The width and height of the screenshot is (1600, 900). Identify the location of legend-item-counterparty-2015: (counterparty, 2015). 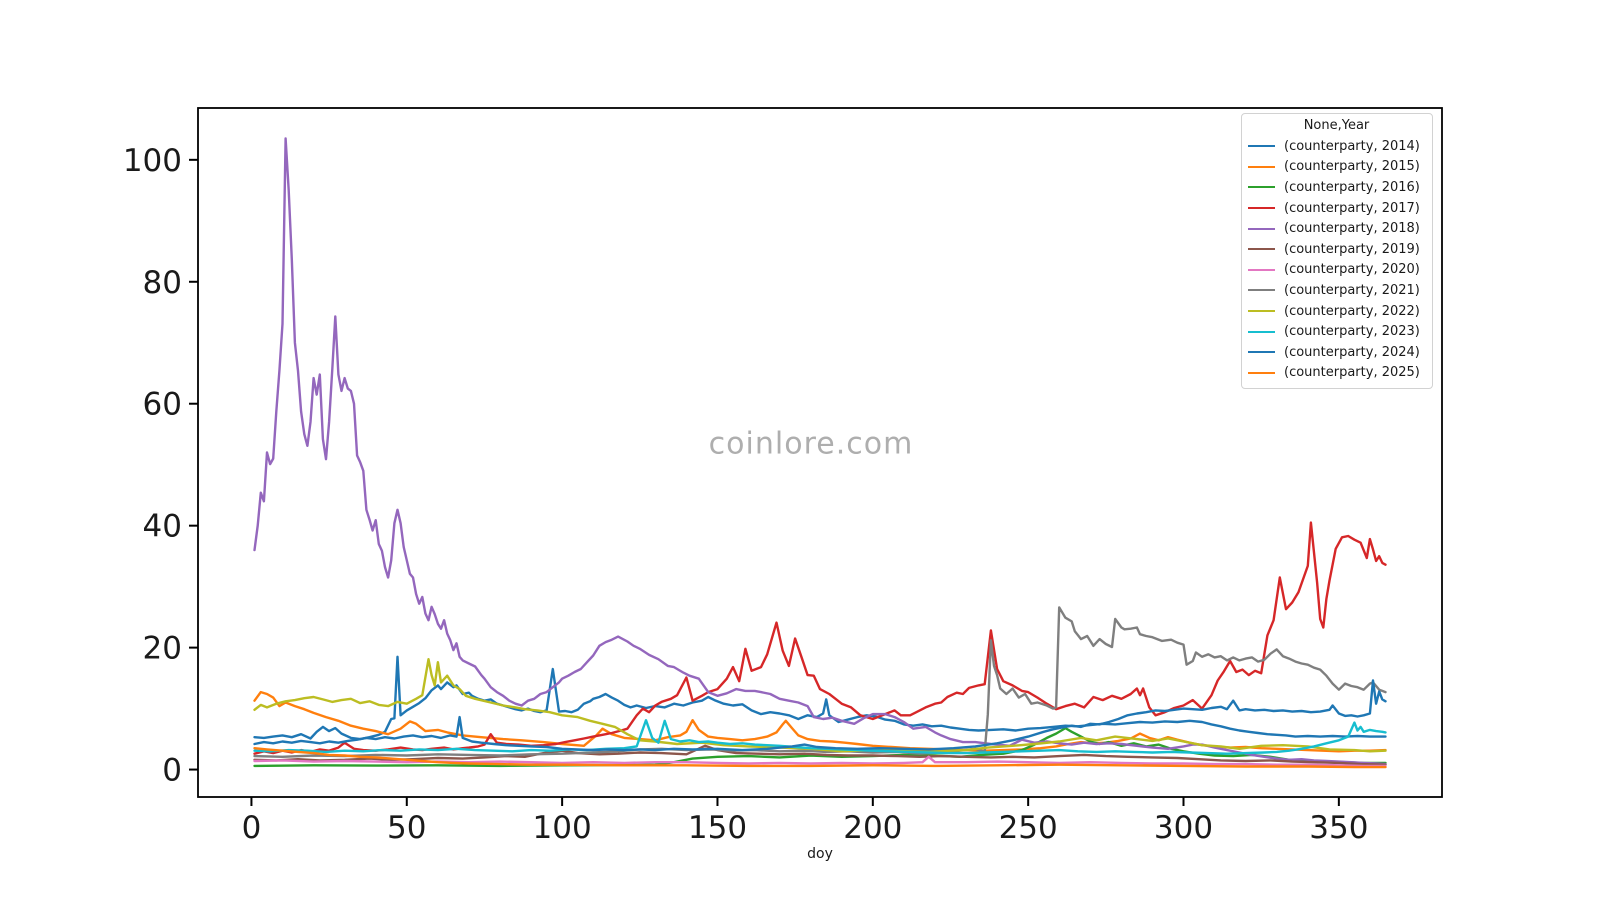
(1336, 167).